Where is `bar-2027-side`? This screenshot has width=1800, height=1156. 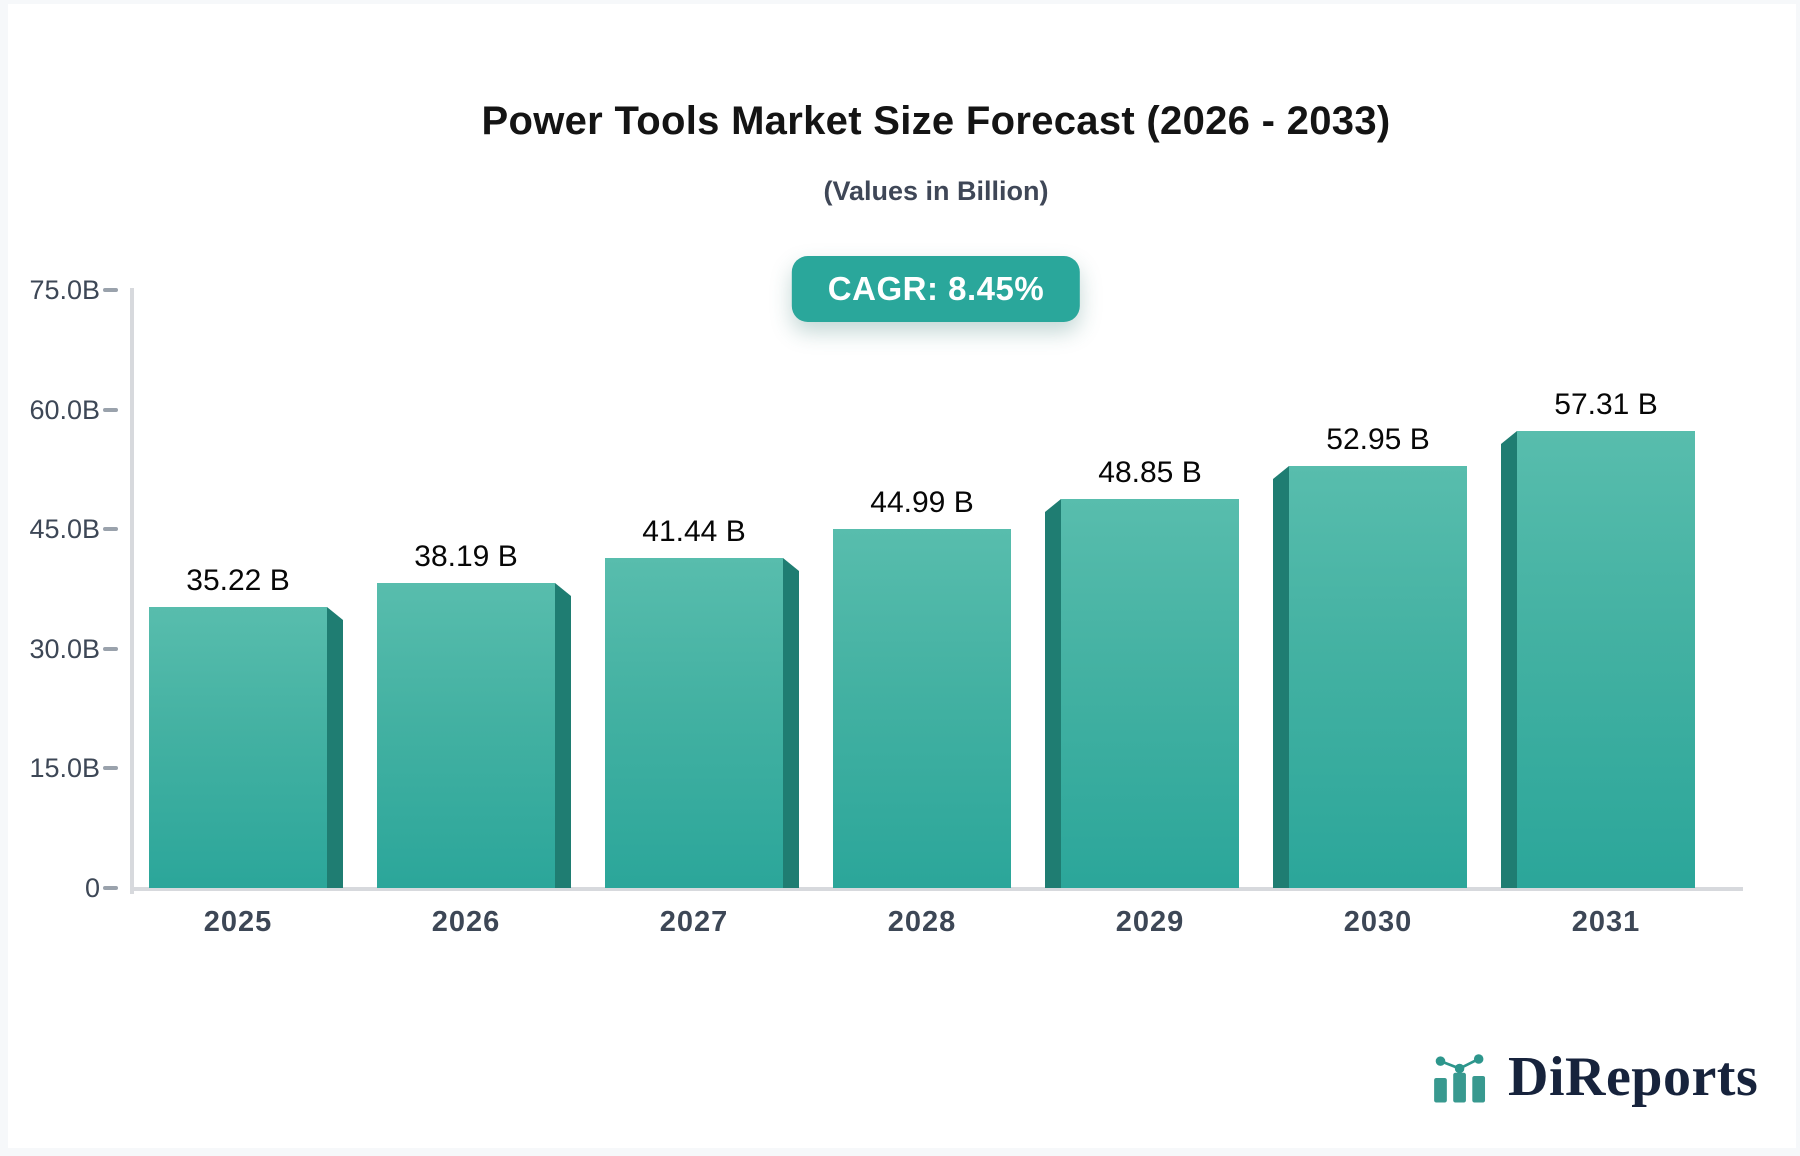 bar-2027-side is located at coordinates (791, 723).